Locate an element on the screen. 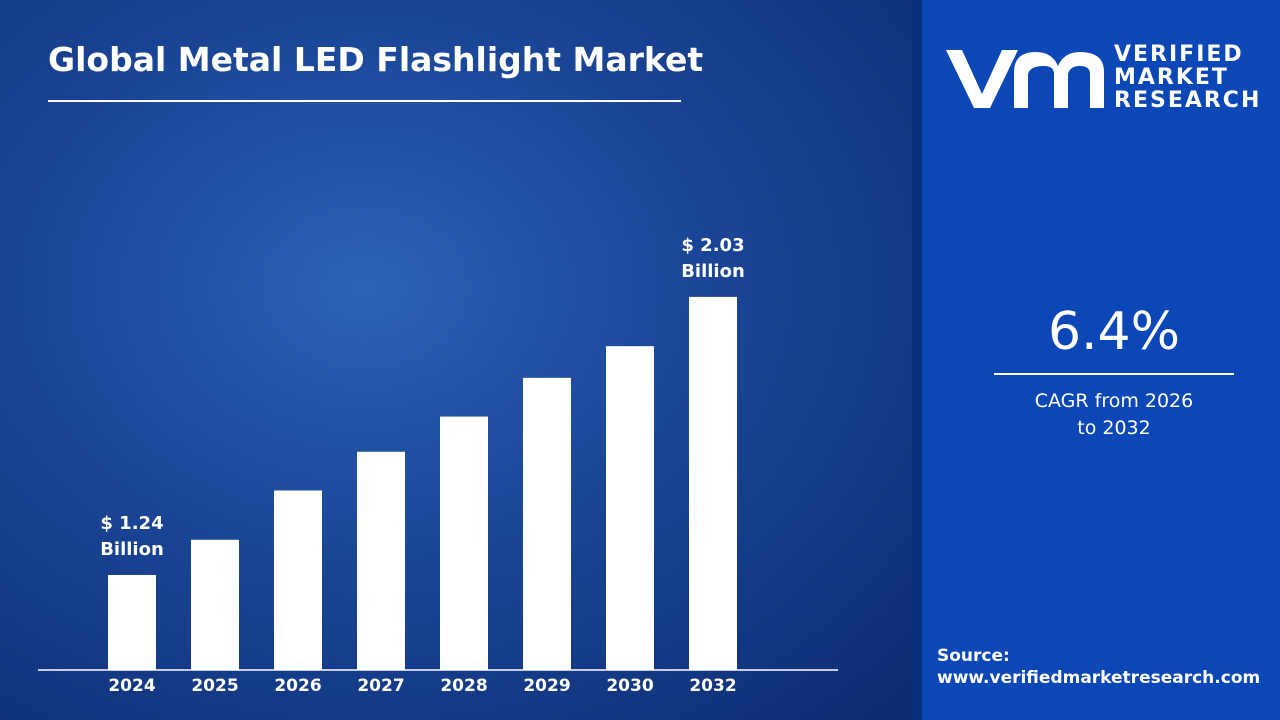 The image size is (1280, 720). x-tick-label: 2029 is located at coordinates (547, 686).